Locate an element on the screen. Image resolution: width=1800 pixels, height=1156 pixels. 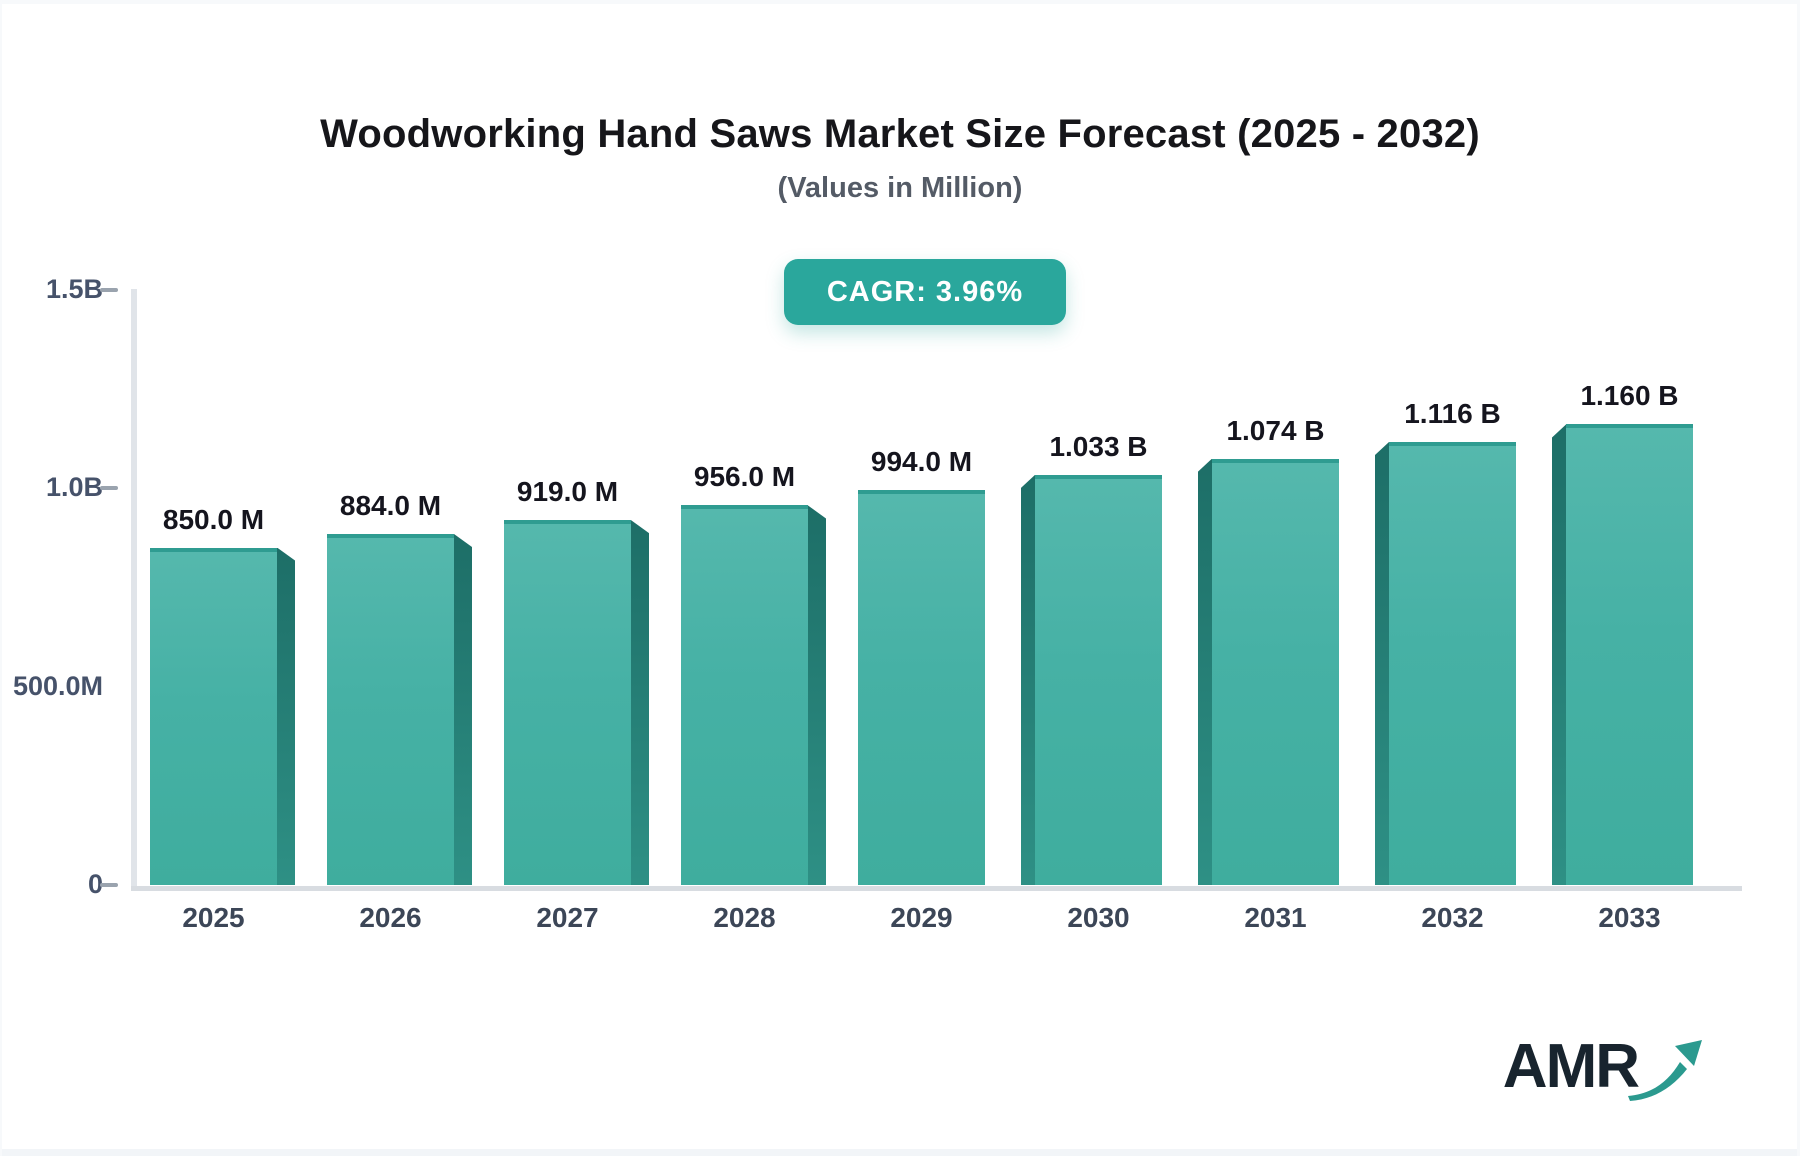
amr-logo: AMR is located at coordinates (1603, 1070).